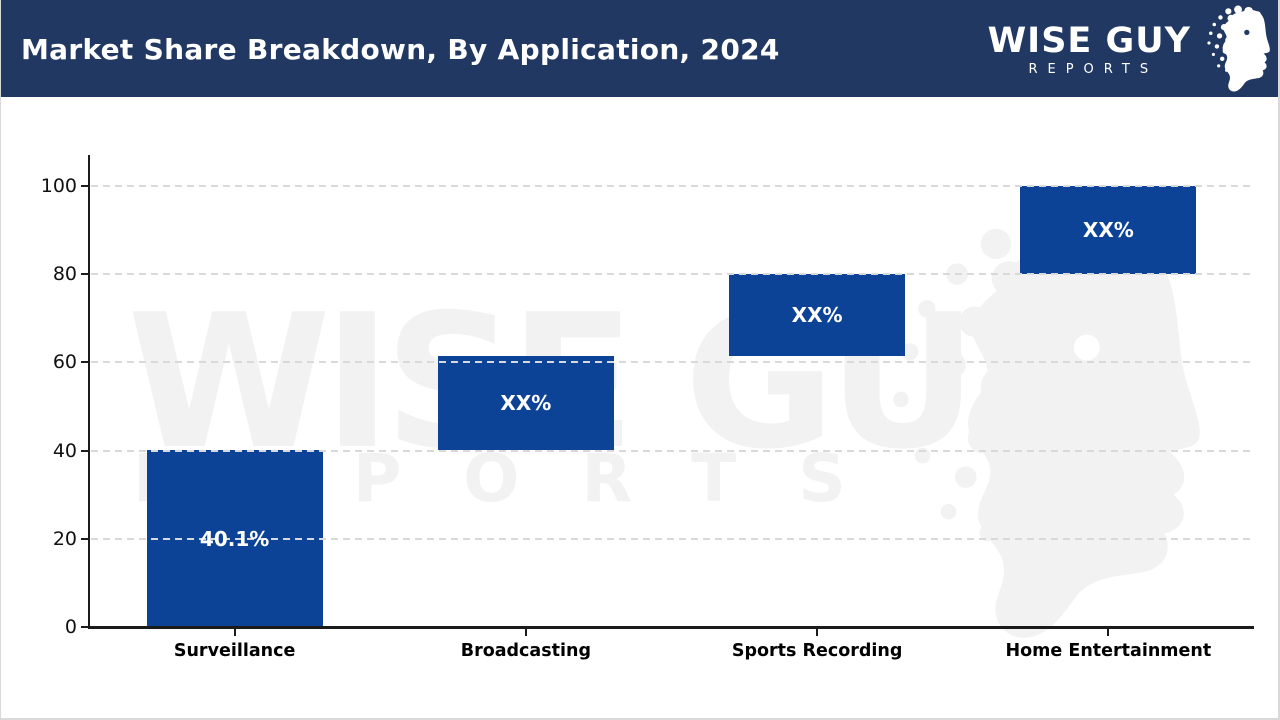 This screenshot has width=1280, height=720. What do you see at coordinates (817, 651) in the screenshot?
I see `x-category-label-sports-recording: Sports Recording` at bounding box center [817, 651].